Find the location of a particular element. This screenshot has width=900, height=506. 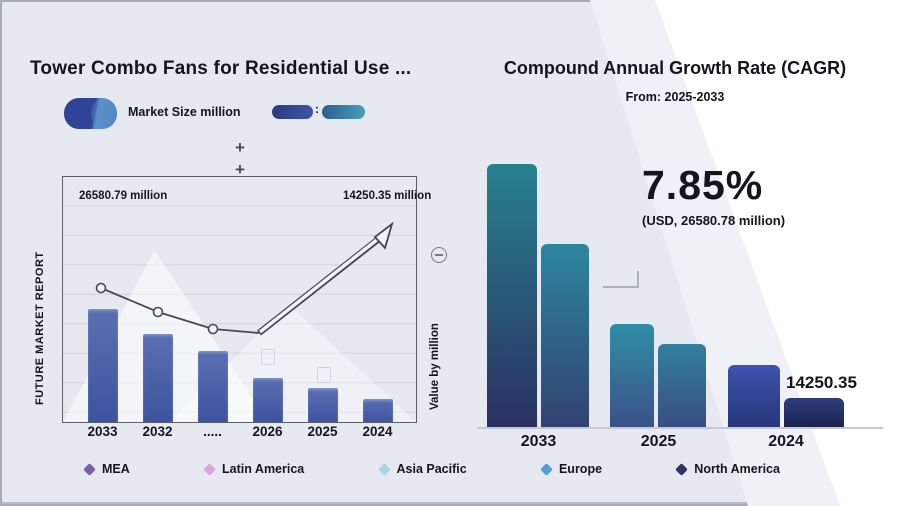

bar-group-2033 is located at coordinates (538, 295).